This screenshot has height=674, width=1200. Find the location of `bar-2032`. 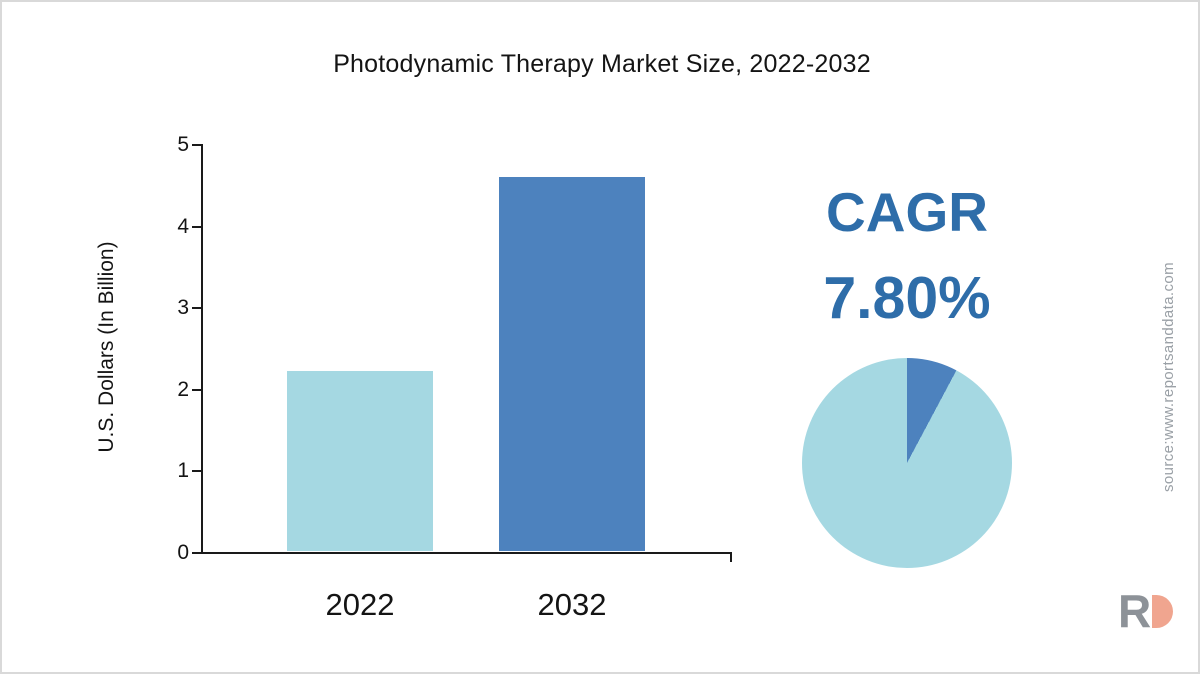

bar-2032 is located at coordinates (572, 364).